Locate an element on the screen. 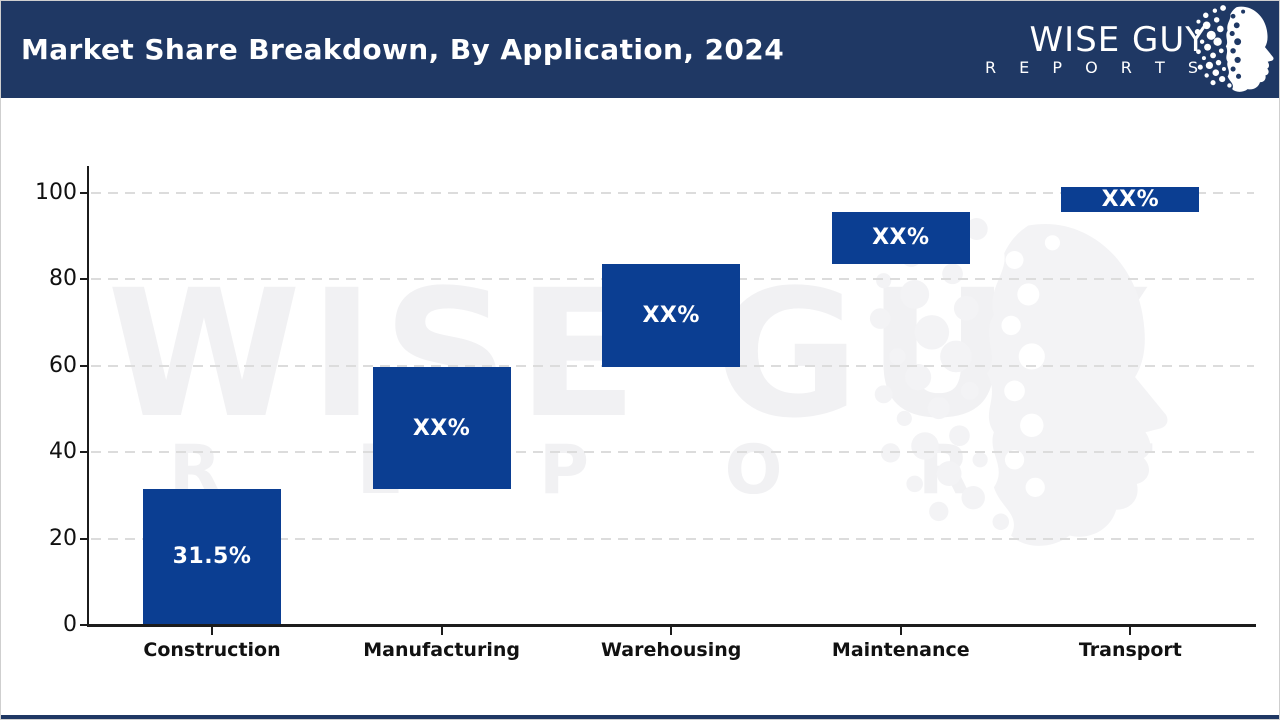  x-category-label-maintenance: Maintenance is located at coordinates (900, 650).